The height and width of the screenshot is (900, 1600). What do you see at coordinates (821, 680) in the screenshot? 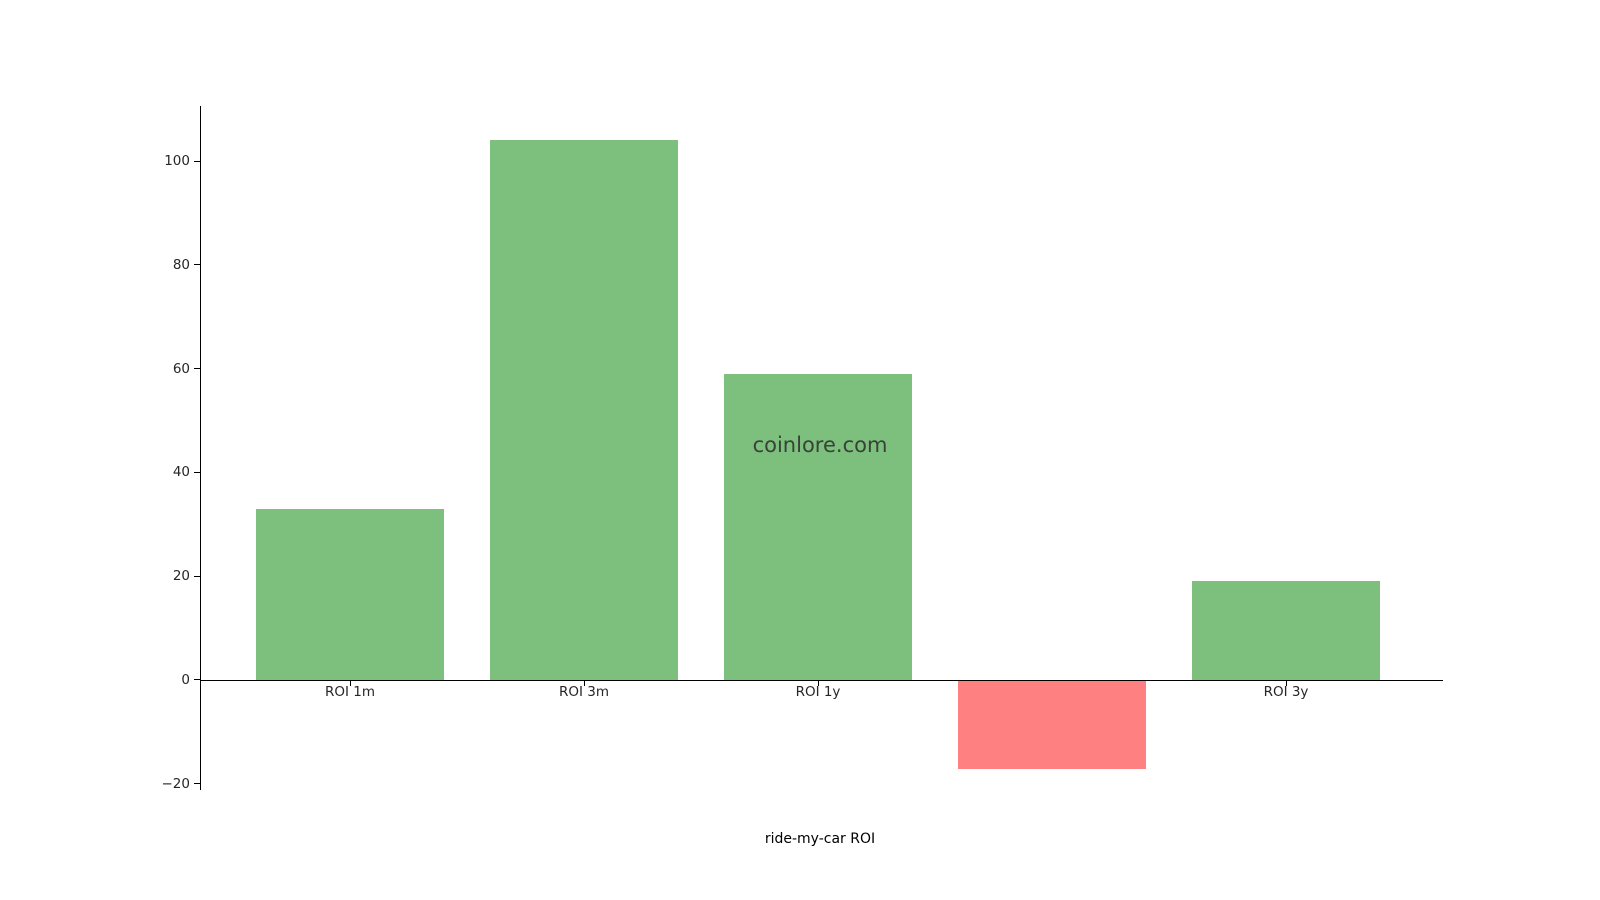
I see `x-axis-zero-line` at bounding box center [821, 680].